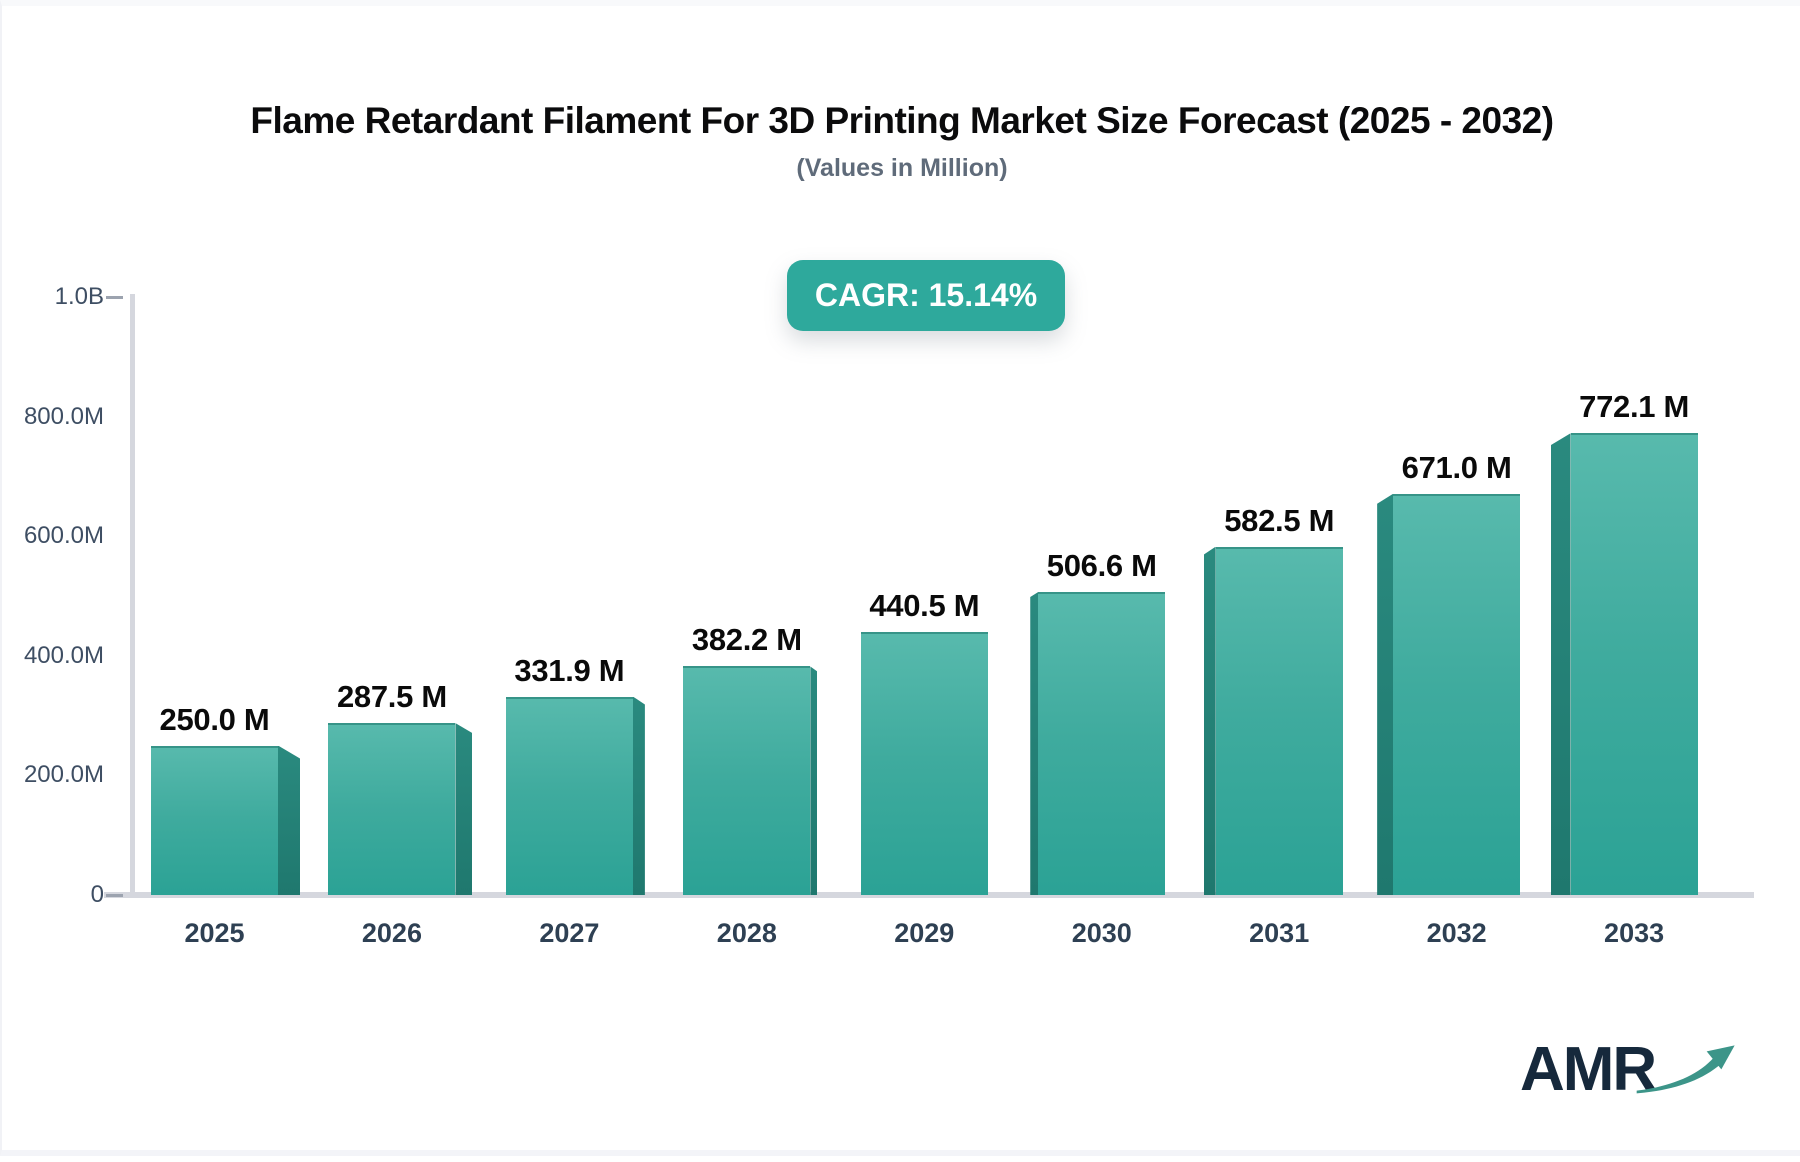  I want to click on x-axis-label: 2029, so click(924, 933).